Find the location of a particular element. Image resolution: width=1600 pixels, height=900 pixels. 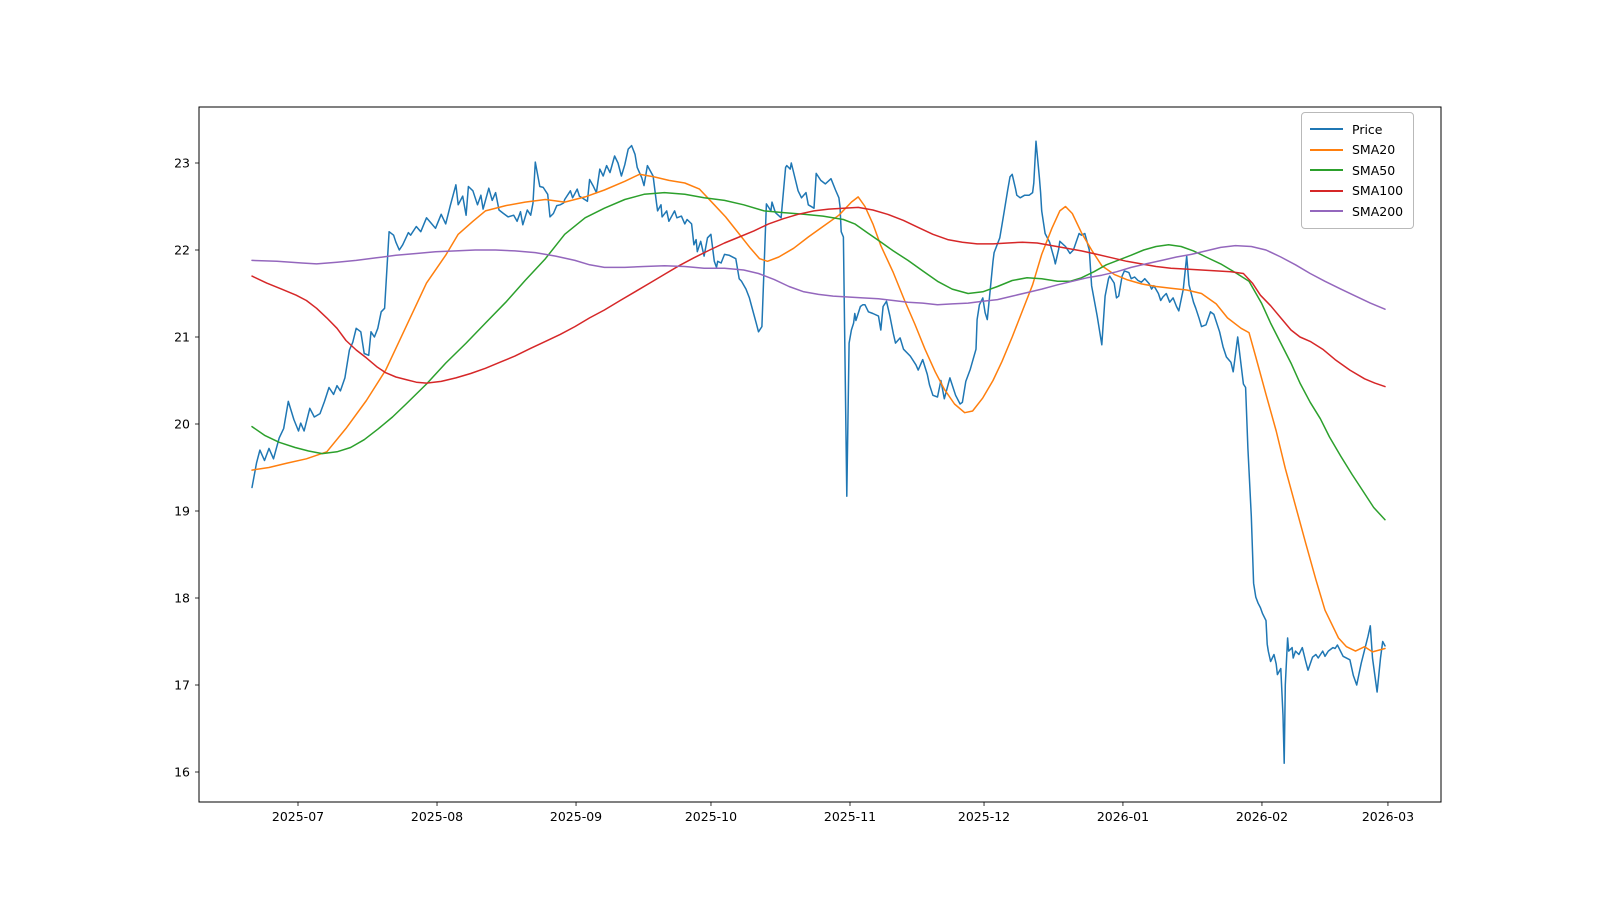

legend-entry-sma200: SMA200 is located at coordinates (1356, 211).